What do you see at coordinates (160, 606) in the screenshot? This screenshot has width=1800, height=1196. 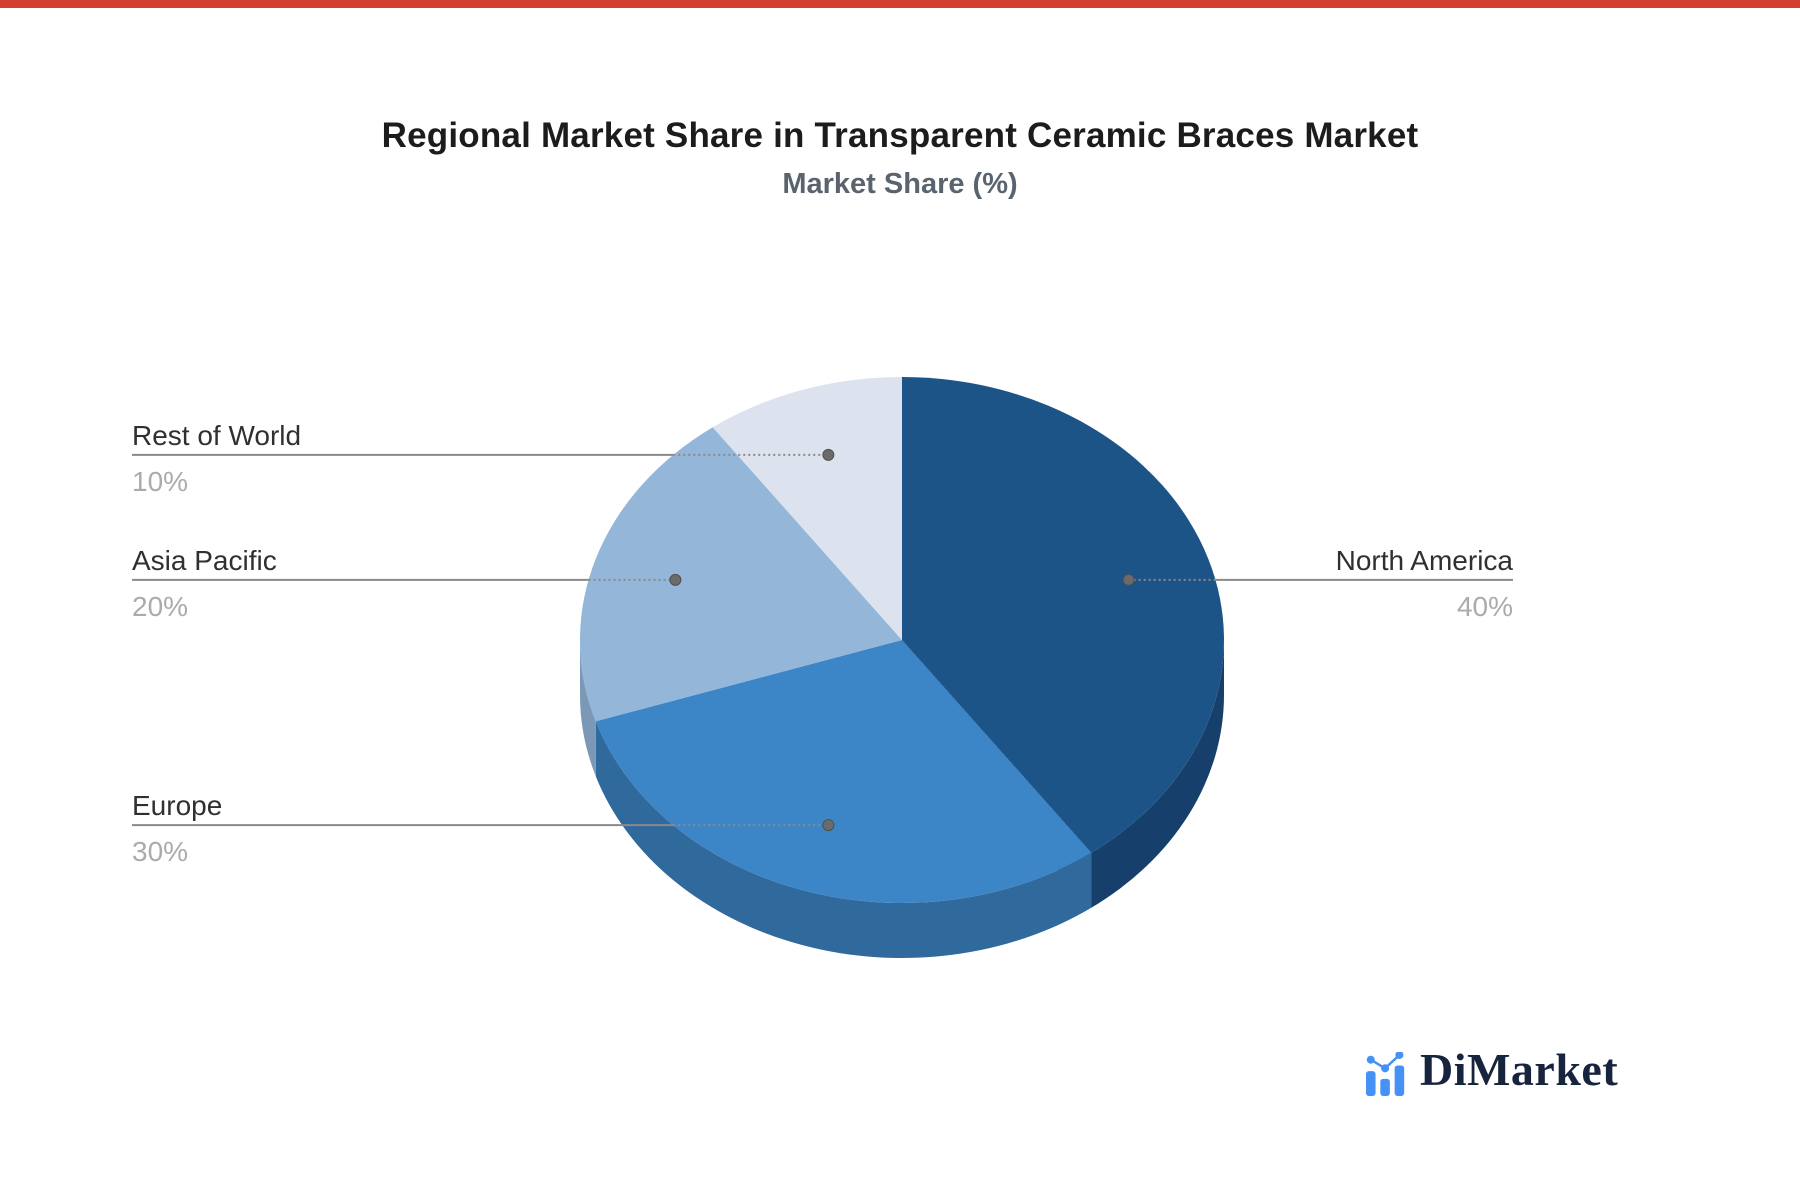 I see `slice-pct: 20%` at bounding box center [160, 606].